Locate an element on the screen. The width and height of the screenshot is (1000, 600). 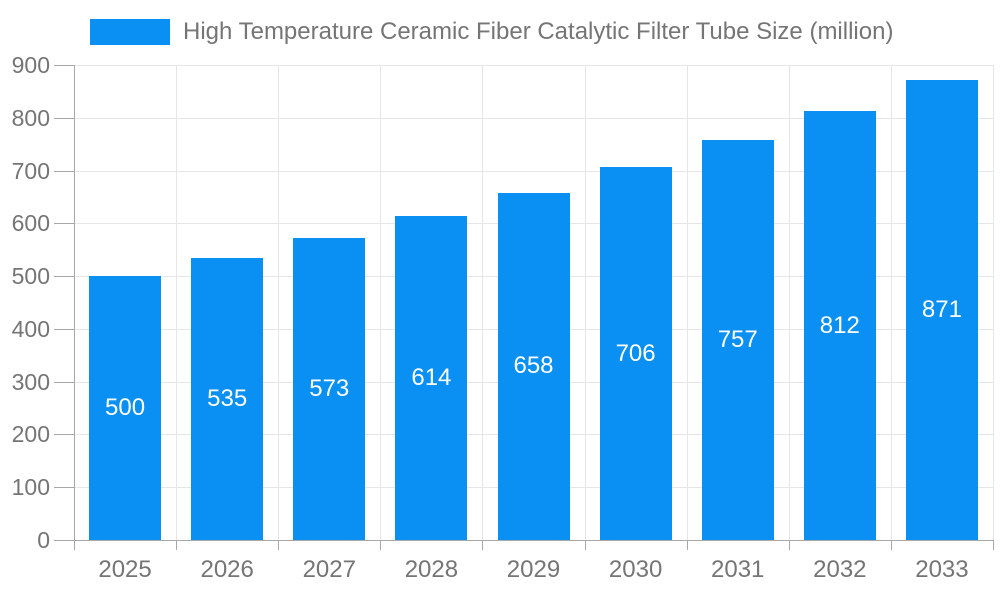
bar-value-label: 573 is located at coordinates (329, 388).